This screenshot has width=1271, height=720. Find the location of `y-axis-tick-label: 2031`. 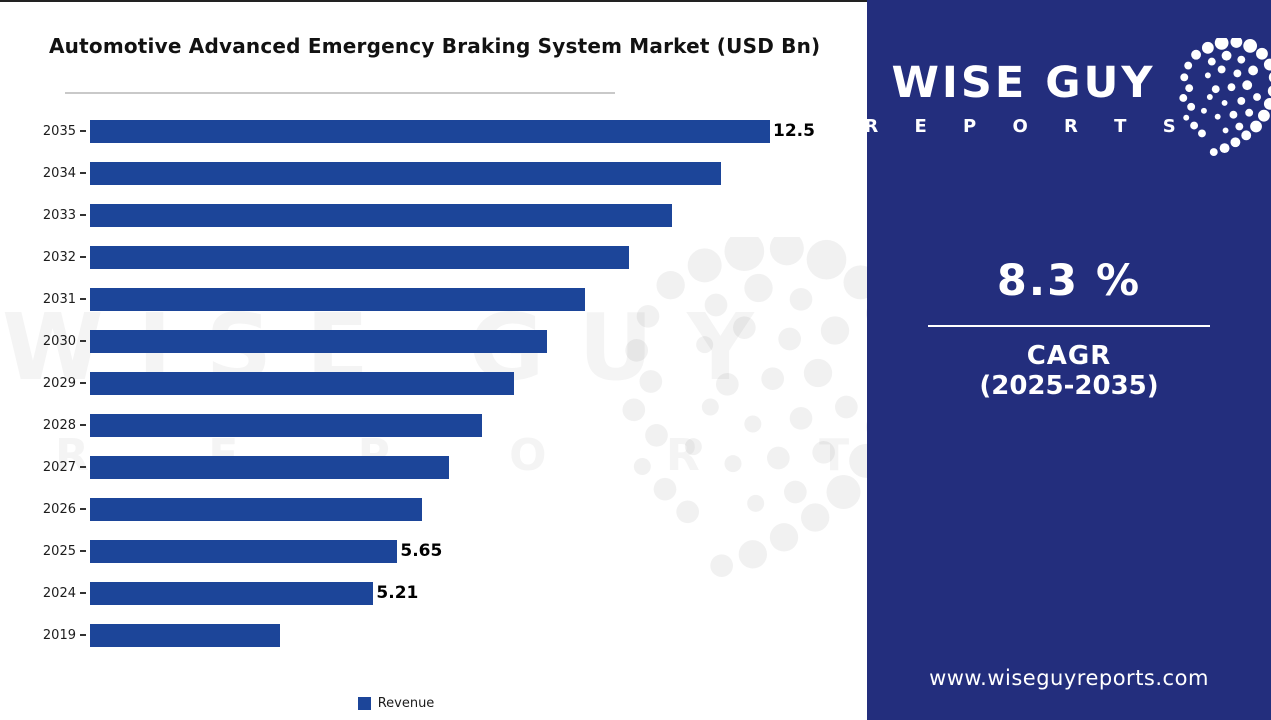

y-axis-tick-label: 2031 is located at coordinates (59, 299).